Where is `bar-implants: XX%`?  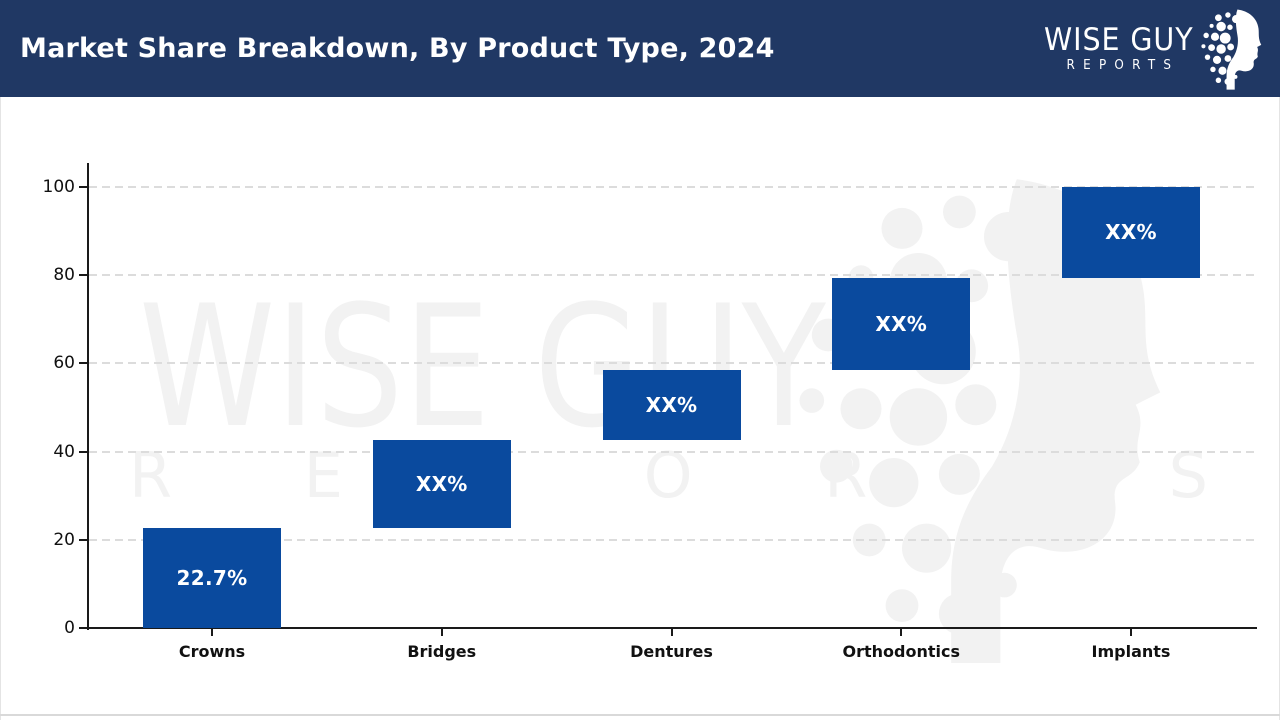 bar-implants: XX% is located at coordinates (1131, 232).